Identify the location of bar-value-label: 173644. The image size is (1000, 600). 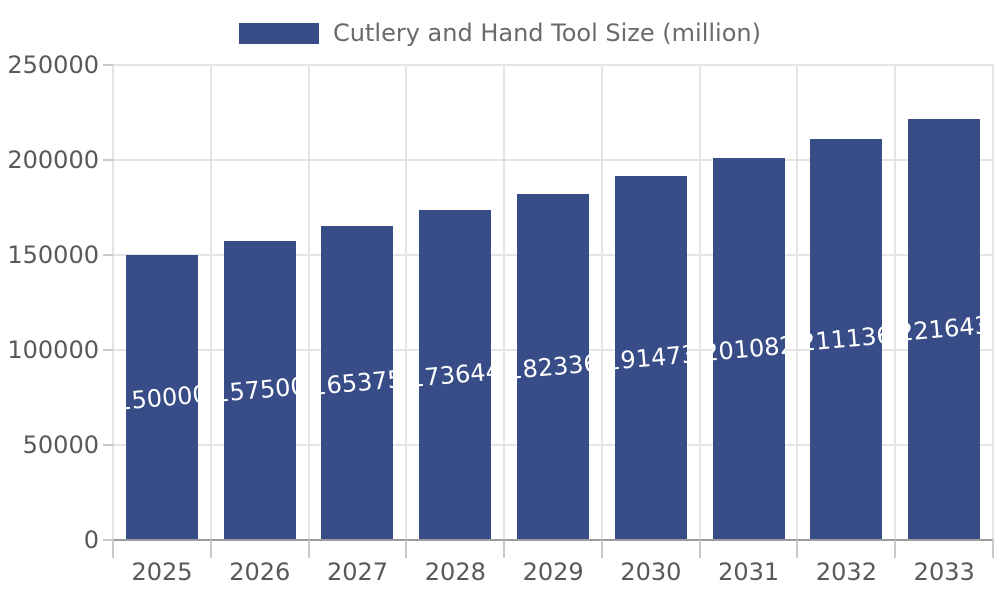
(455, 375).